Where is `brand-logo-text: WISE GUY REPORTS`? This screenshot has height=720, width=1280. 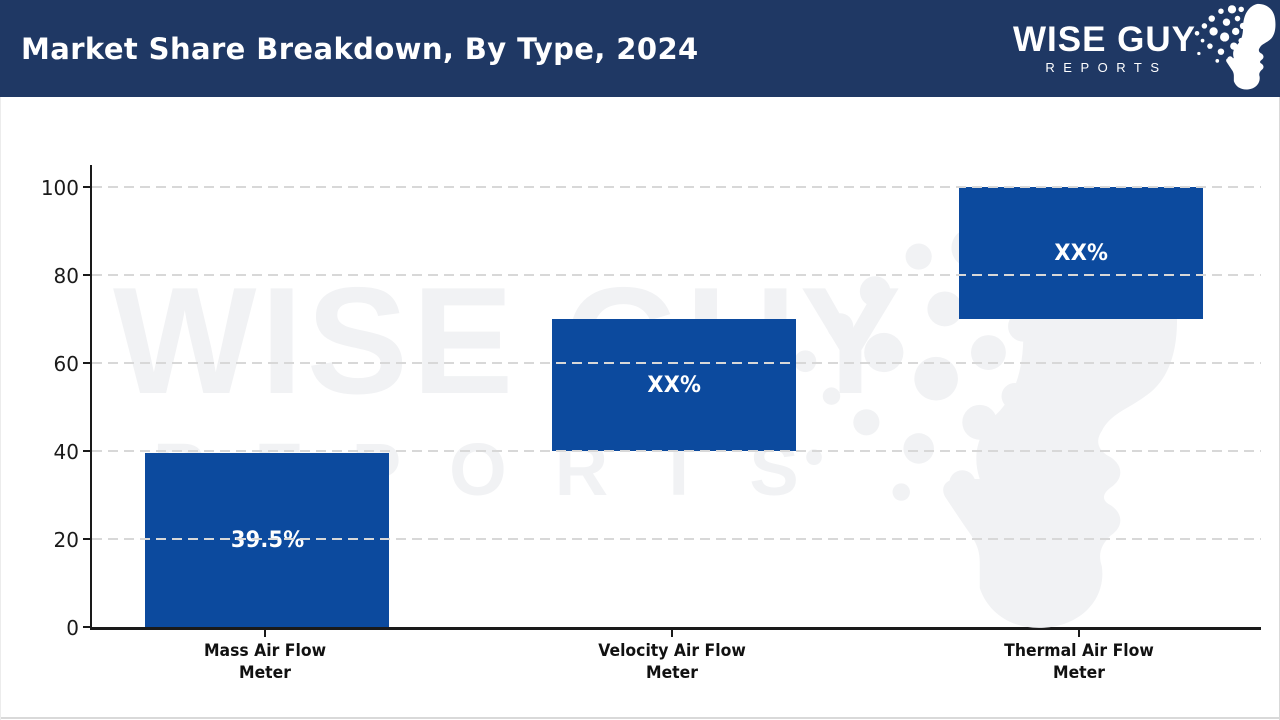 brand-logo-text: WISE GUY REPORTS is located at coordinates (1104, 48).